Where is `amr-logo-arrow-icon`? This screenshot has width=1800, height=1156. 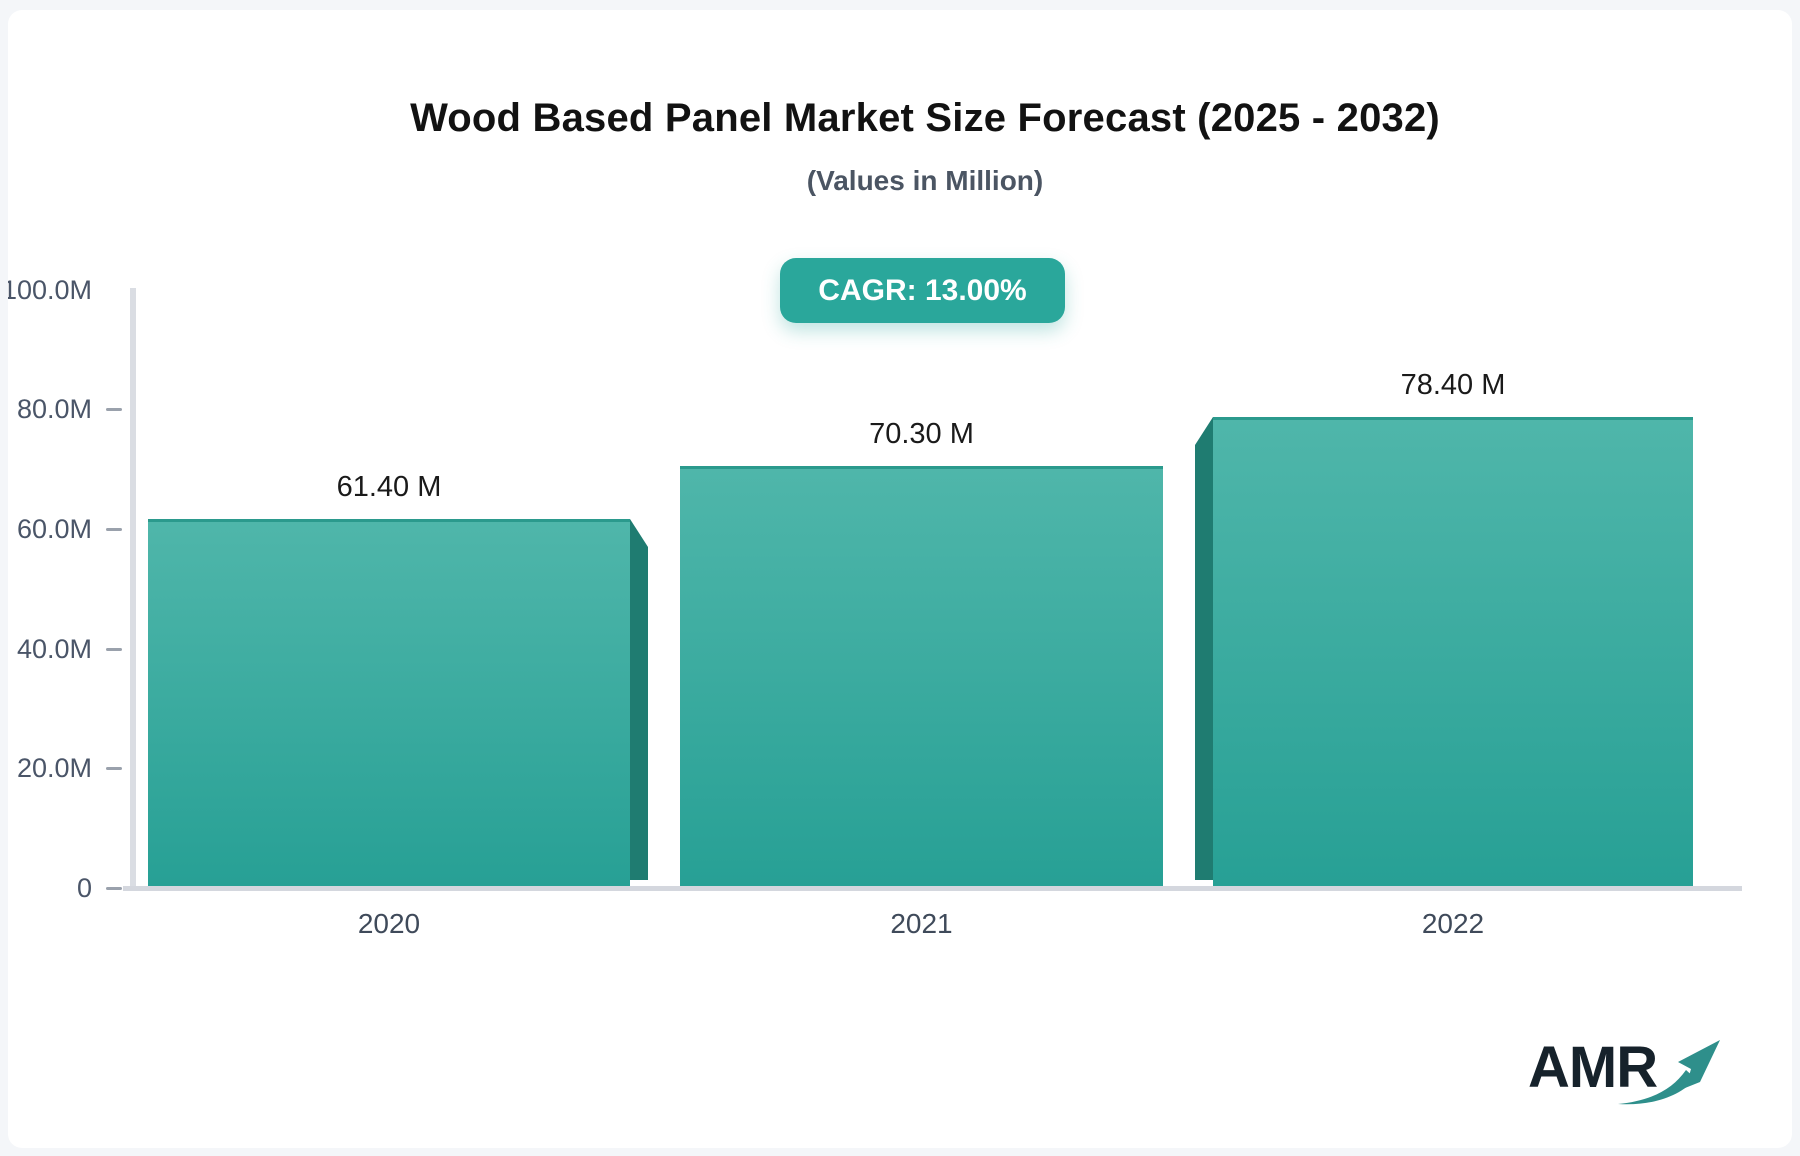
amr-logo-arrow-icon is located at coordinates (1669, 1072).